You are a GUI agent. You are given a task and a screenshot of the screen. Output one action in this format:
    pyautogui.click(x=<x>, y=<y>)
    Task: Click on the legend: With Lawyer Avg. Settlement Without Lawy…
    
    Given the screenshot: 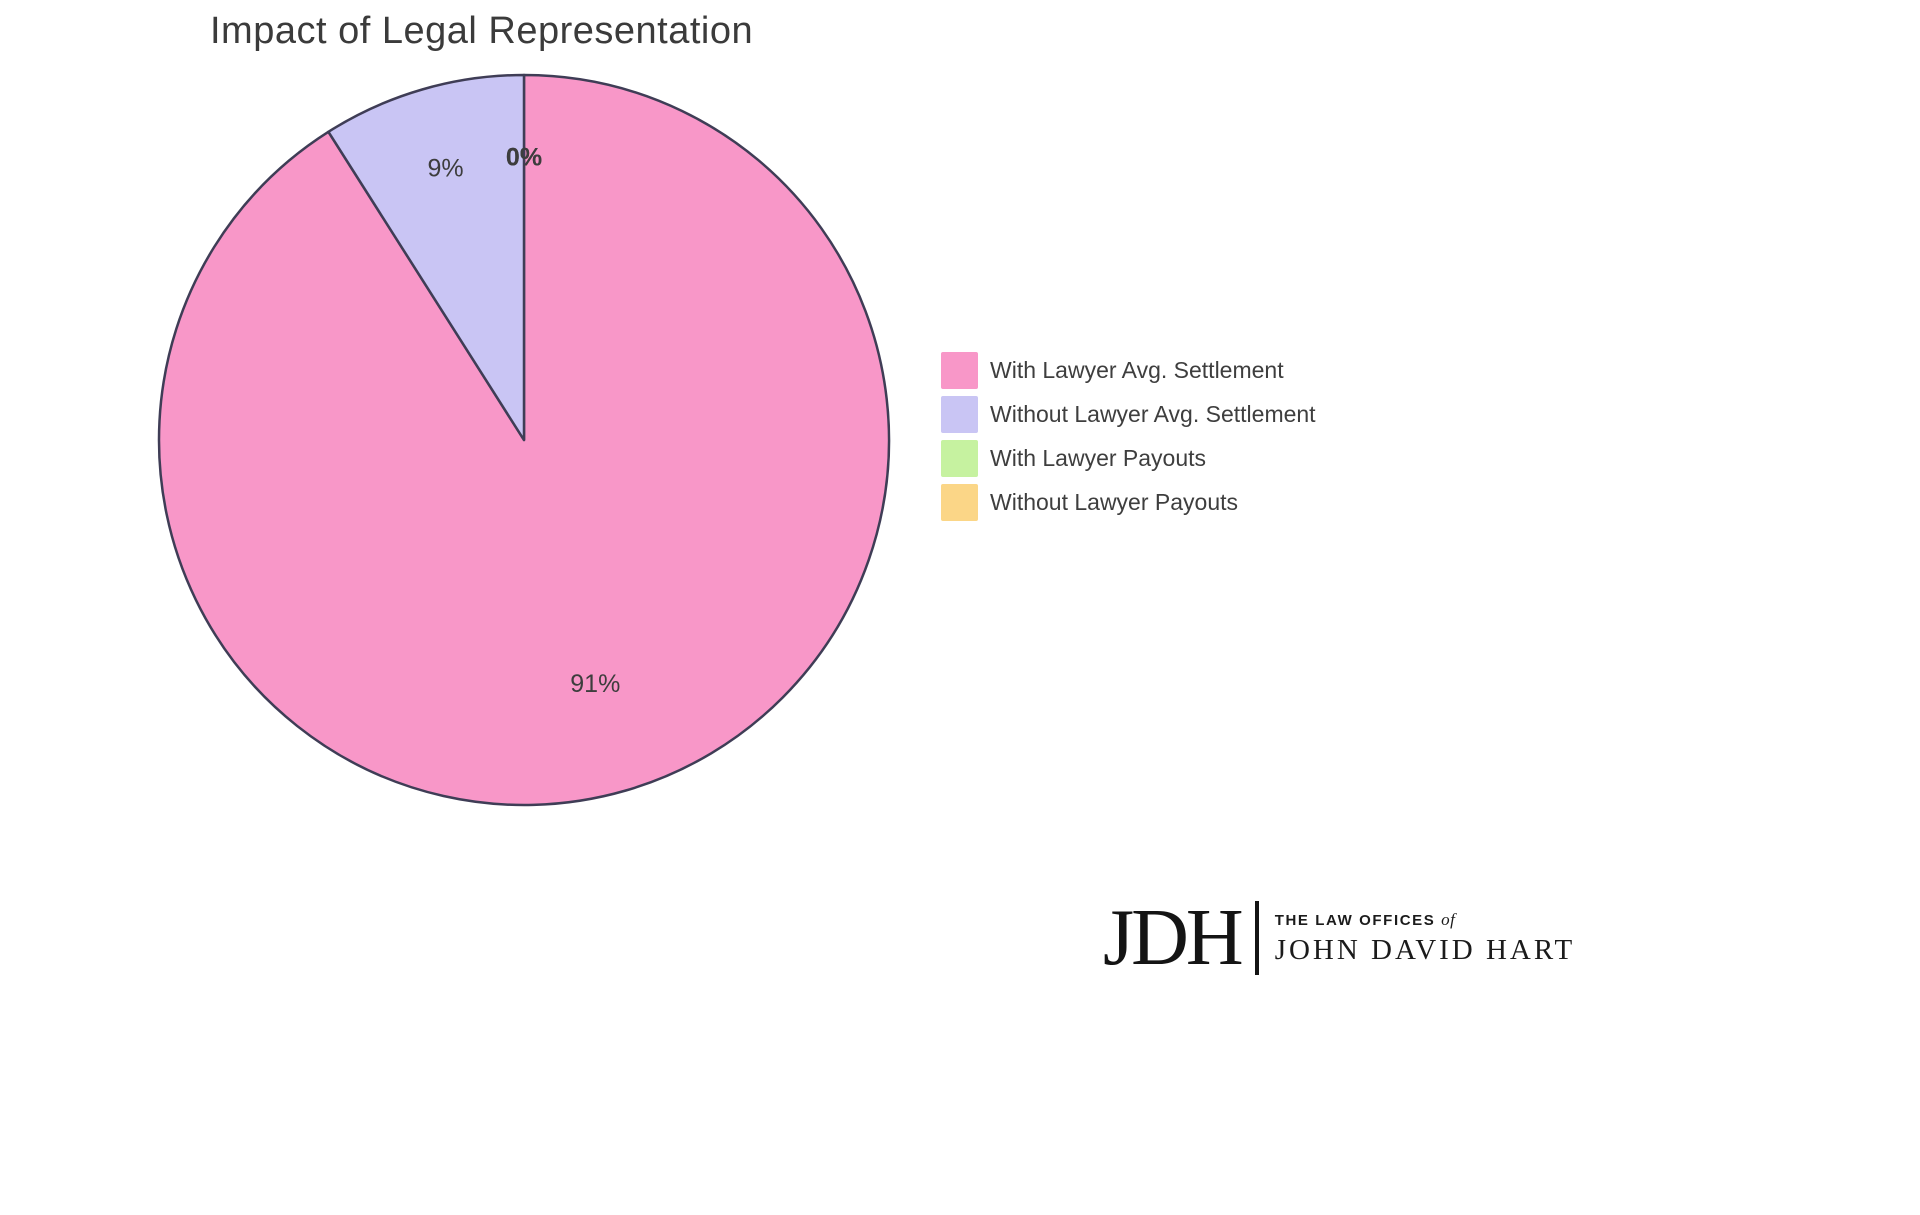 What is the action you would take?
    pyautogui.click(x=1128, y=436)
    